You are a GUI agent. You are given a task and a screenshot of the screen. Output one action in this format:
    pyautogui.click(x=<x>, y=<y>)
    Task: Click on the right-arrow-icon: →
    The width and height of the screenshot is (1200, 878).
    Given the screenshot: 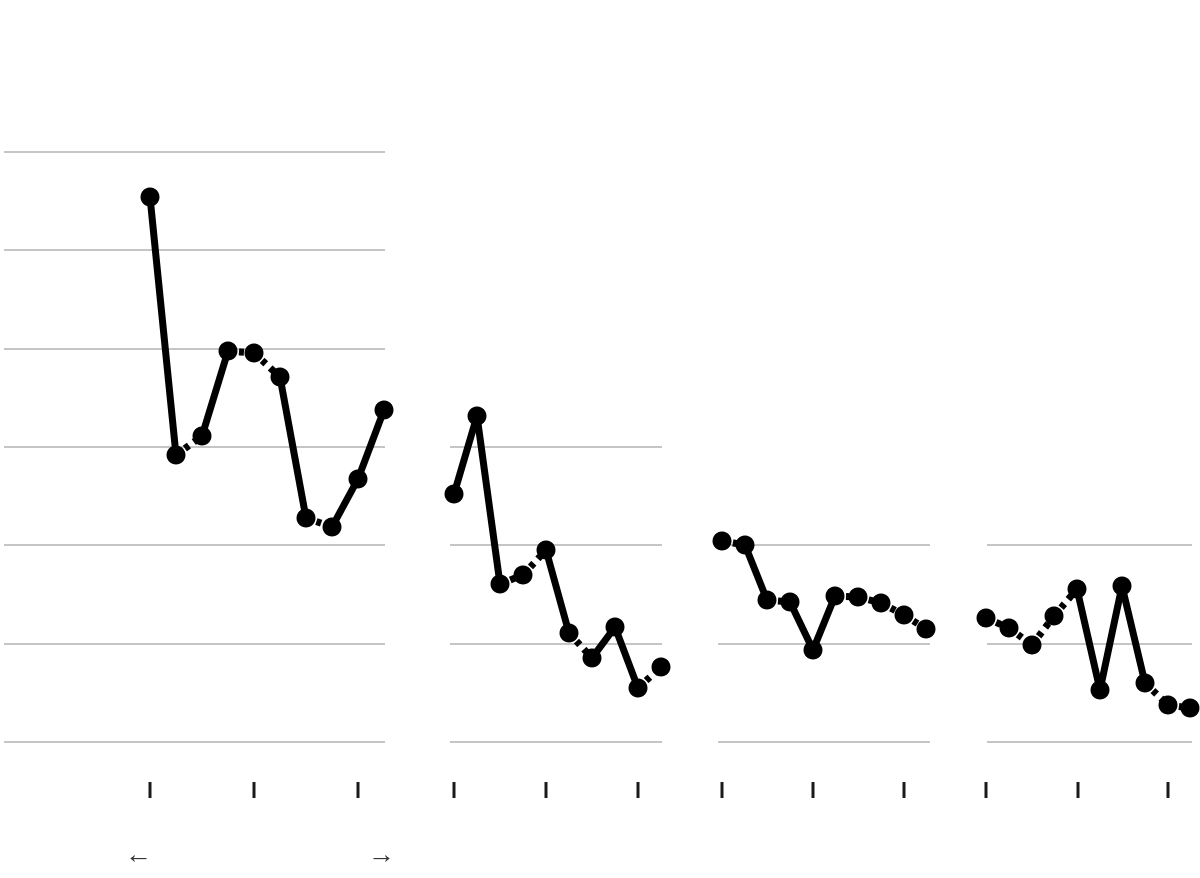 What is the action you would take?
    pyautogui.click(x=381, y=854)
    